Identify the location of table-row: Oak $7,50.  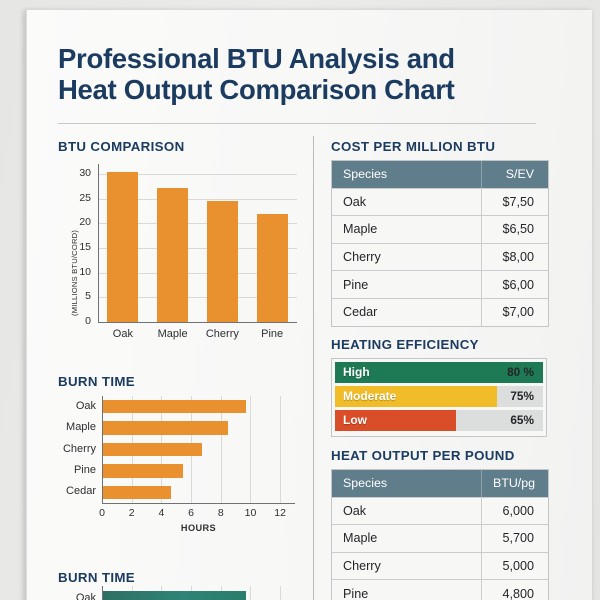
(440, 201).